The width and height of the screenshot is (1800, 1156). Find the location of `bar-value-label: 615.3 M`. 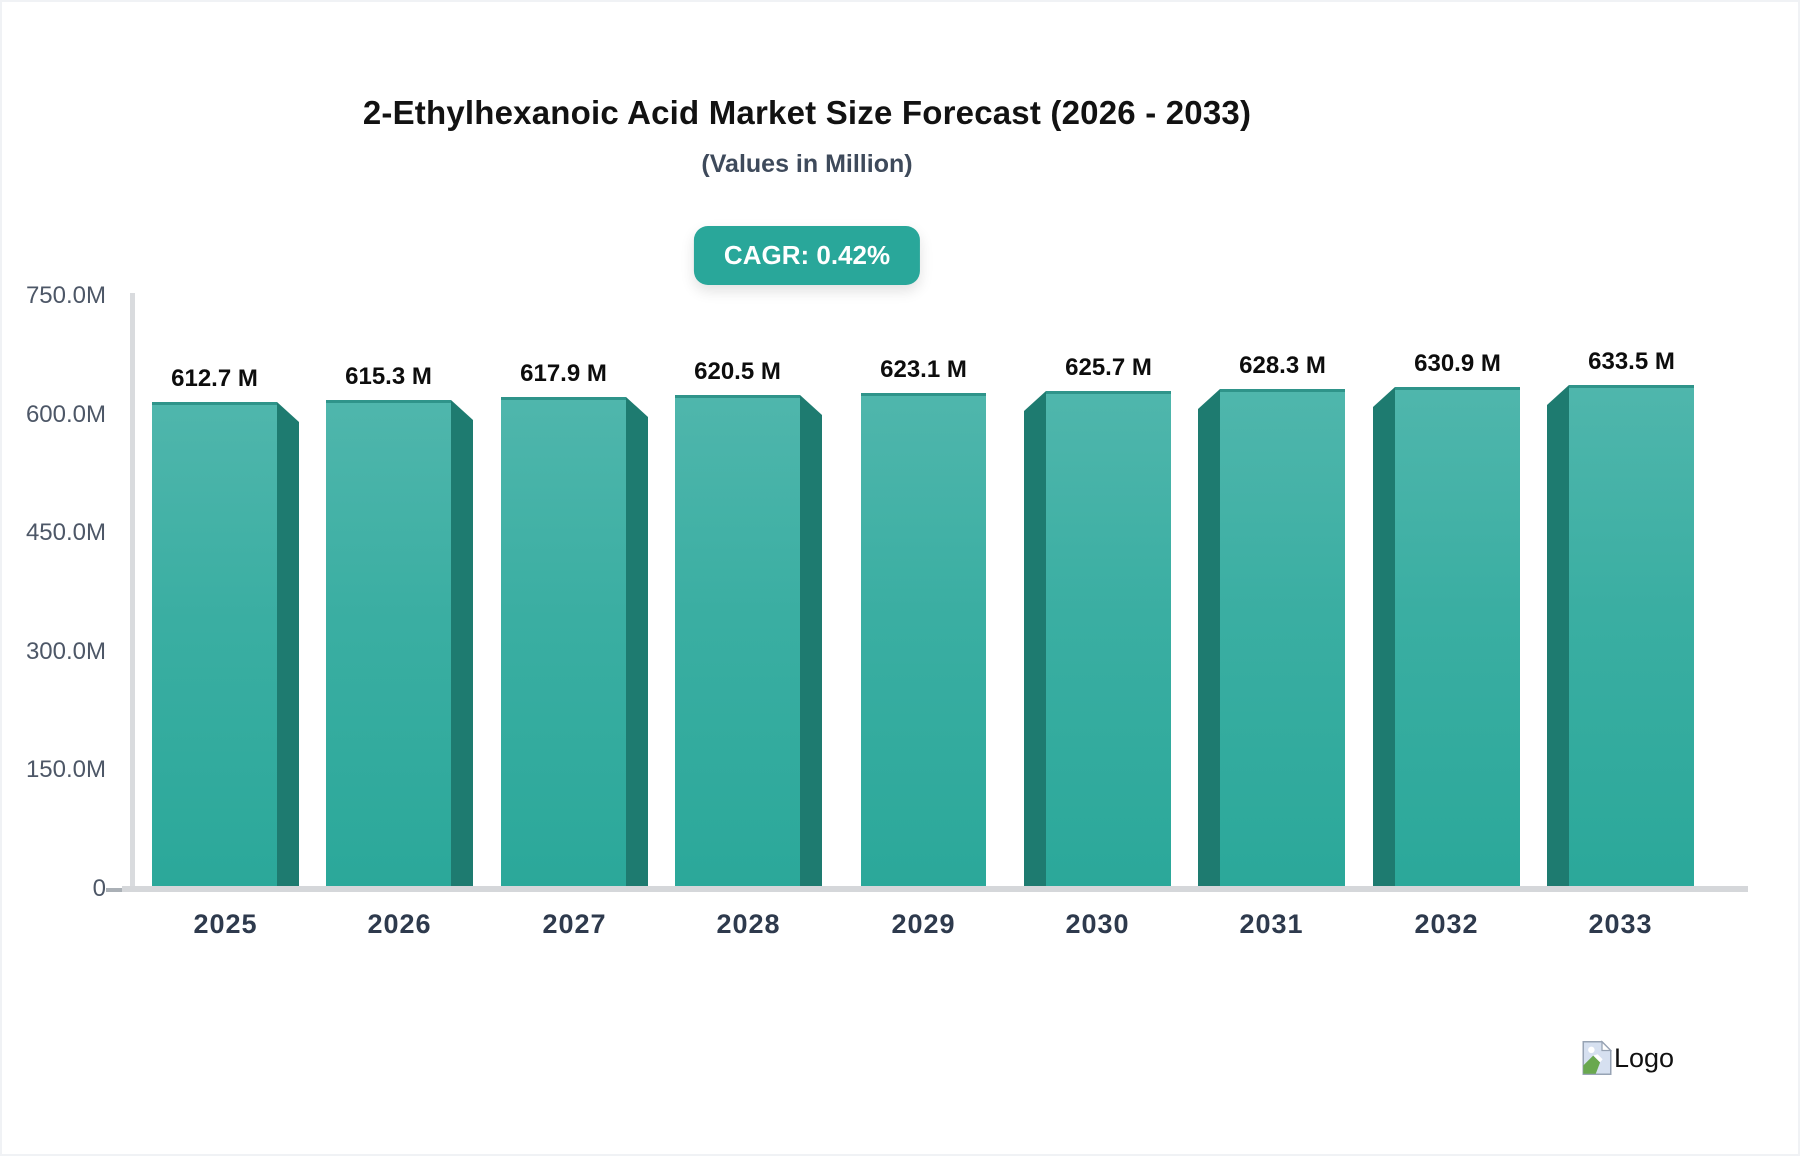

bar-value-label: 615.3 M is located at coordinates (388, 376).